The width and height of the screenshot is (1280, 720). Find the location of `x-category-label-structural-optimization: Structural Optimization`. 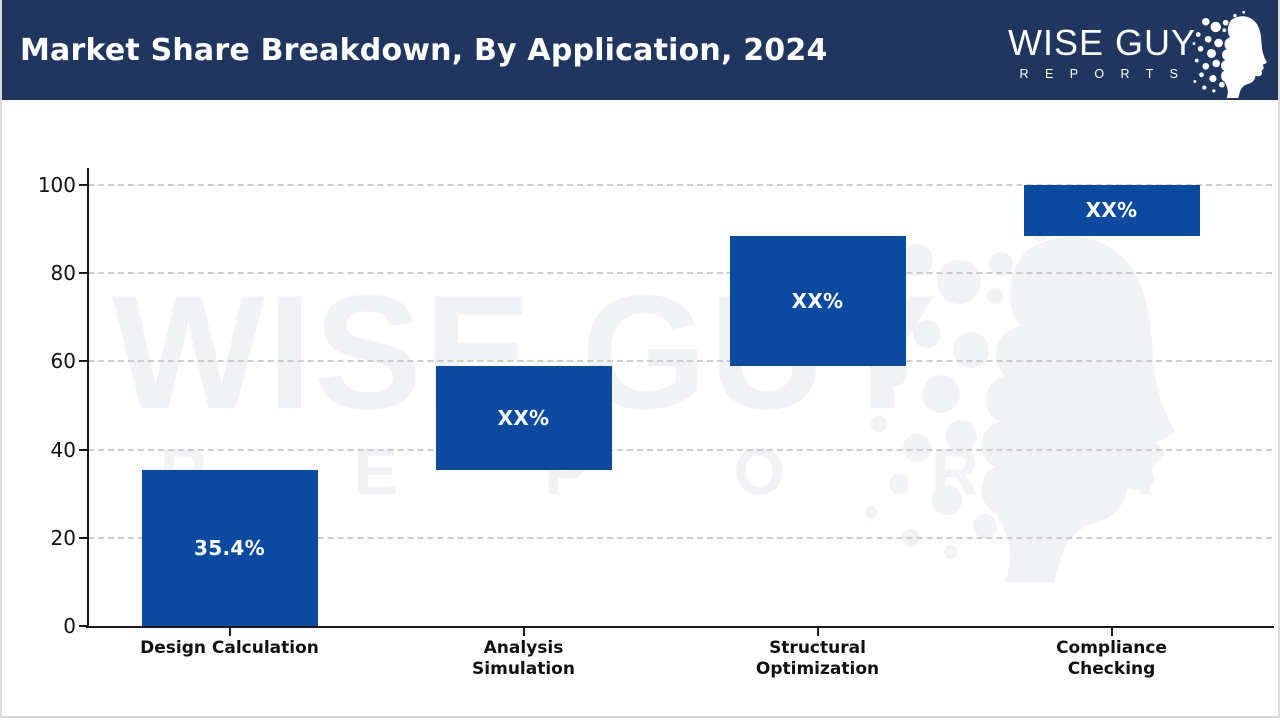

x-category-label-structural-optimization: Structural Optimization is located at coordinates (817, 658).